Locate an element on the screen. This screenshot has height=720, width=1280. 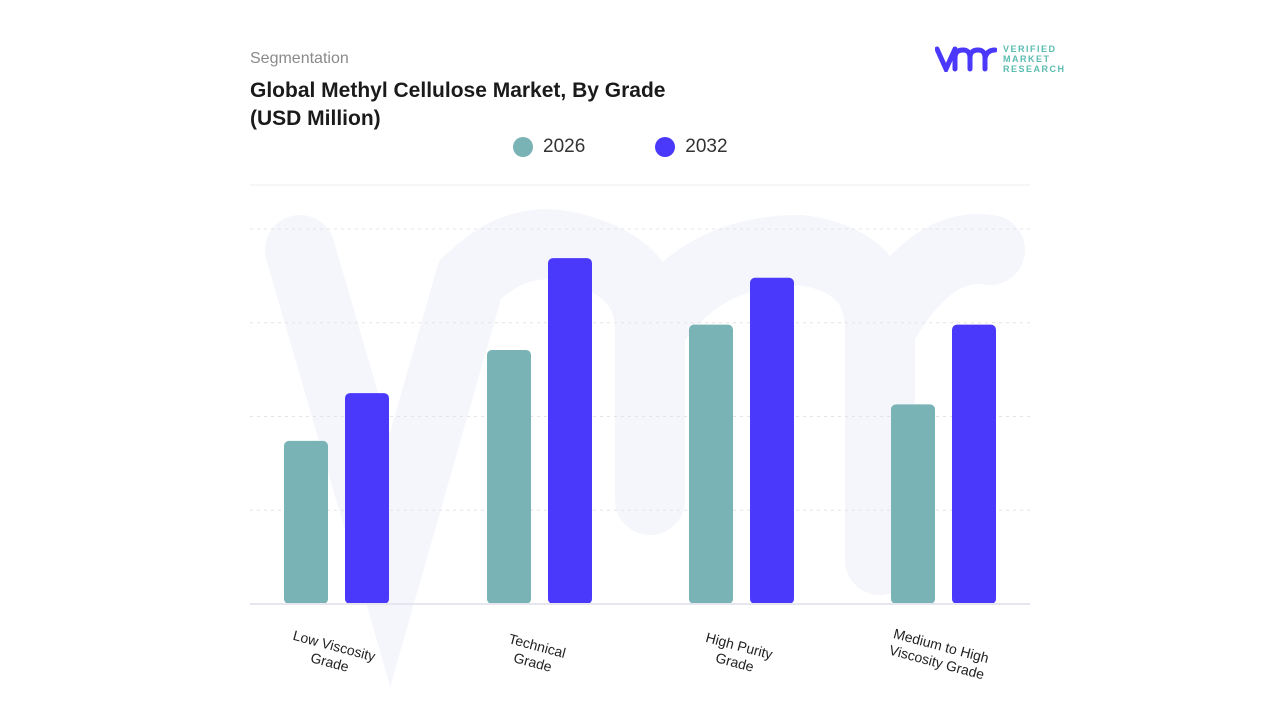
logo-line2: MARKET is located at coordinates (1027, 59).